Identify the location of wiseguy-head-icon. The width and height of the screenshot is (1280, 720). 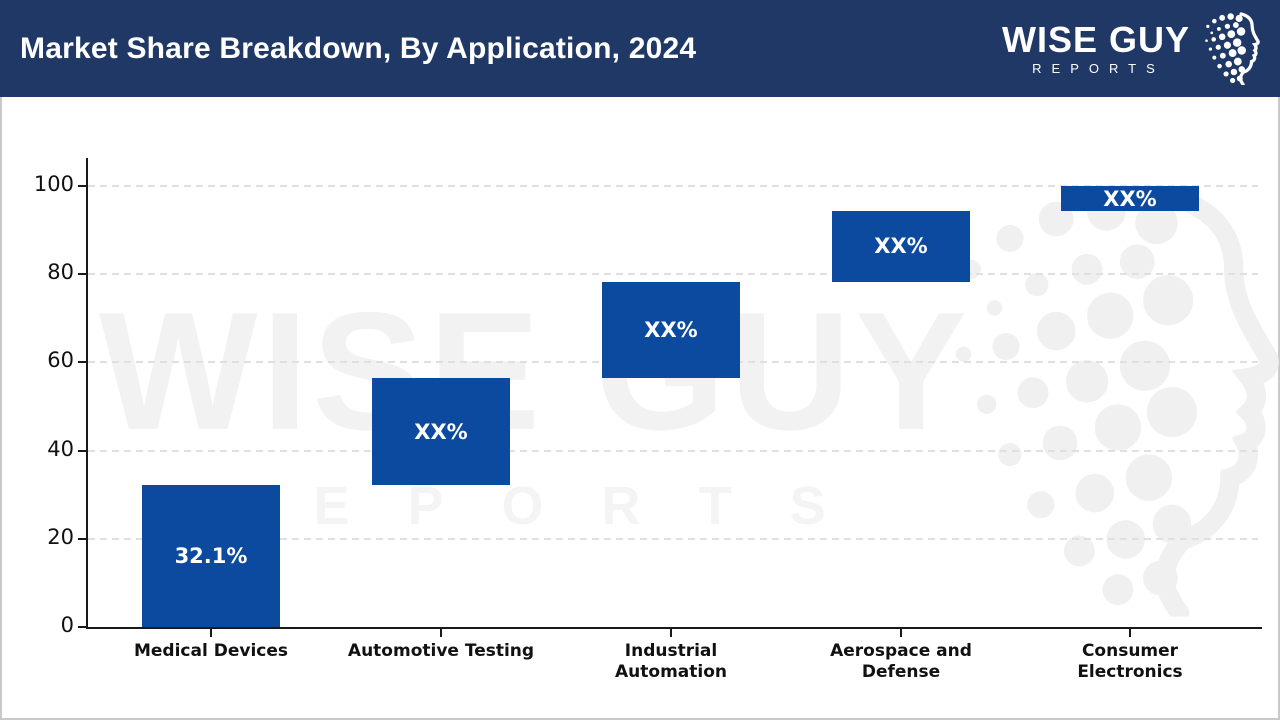
(1230, 48).